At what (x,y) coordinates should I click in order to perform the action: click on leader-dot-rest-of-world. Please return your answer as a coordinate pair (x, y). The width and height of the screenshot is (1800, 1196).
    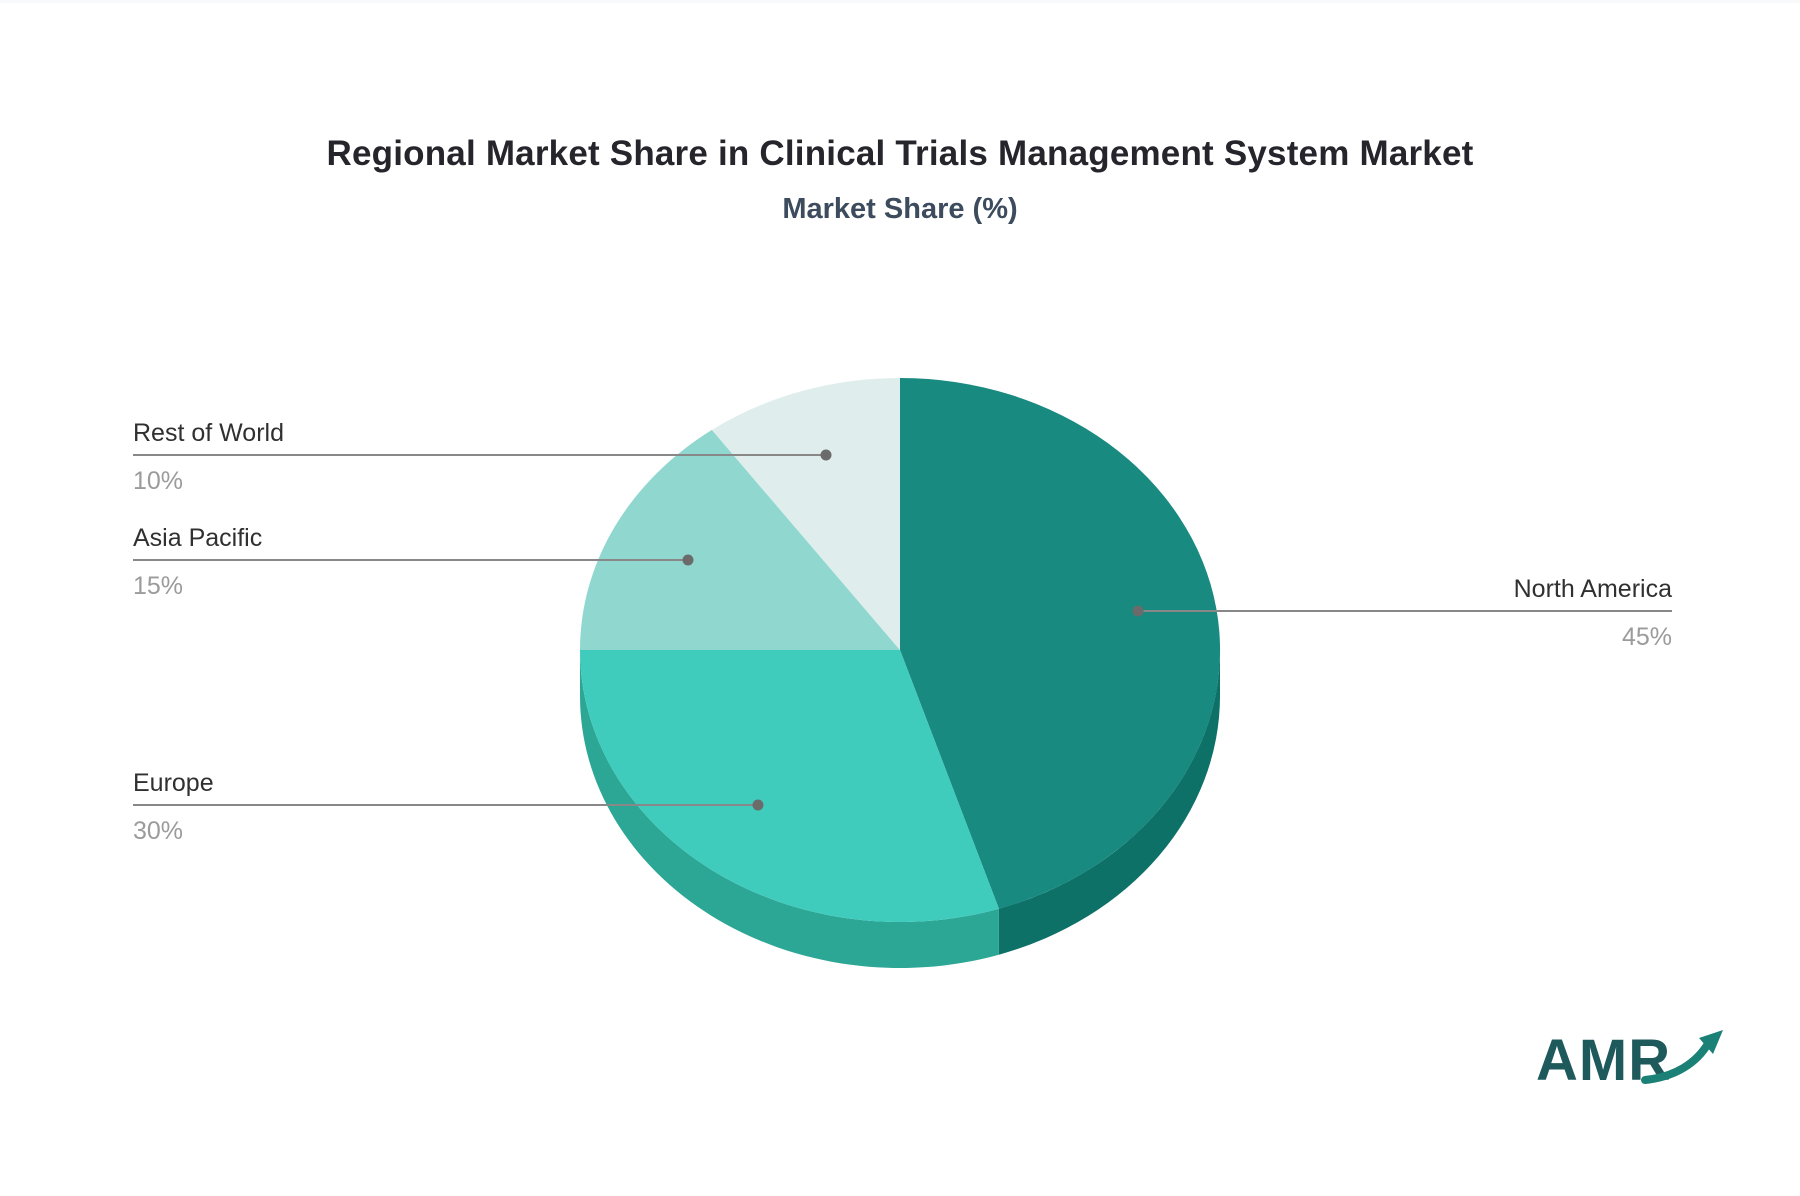
    Looking at the image, I should click on (826, 455).